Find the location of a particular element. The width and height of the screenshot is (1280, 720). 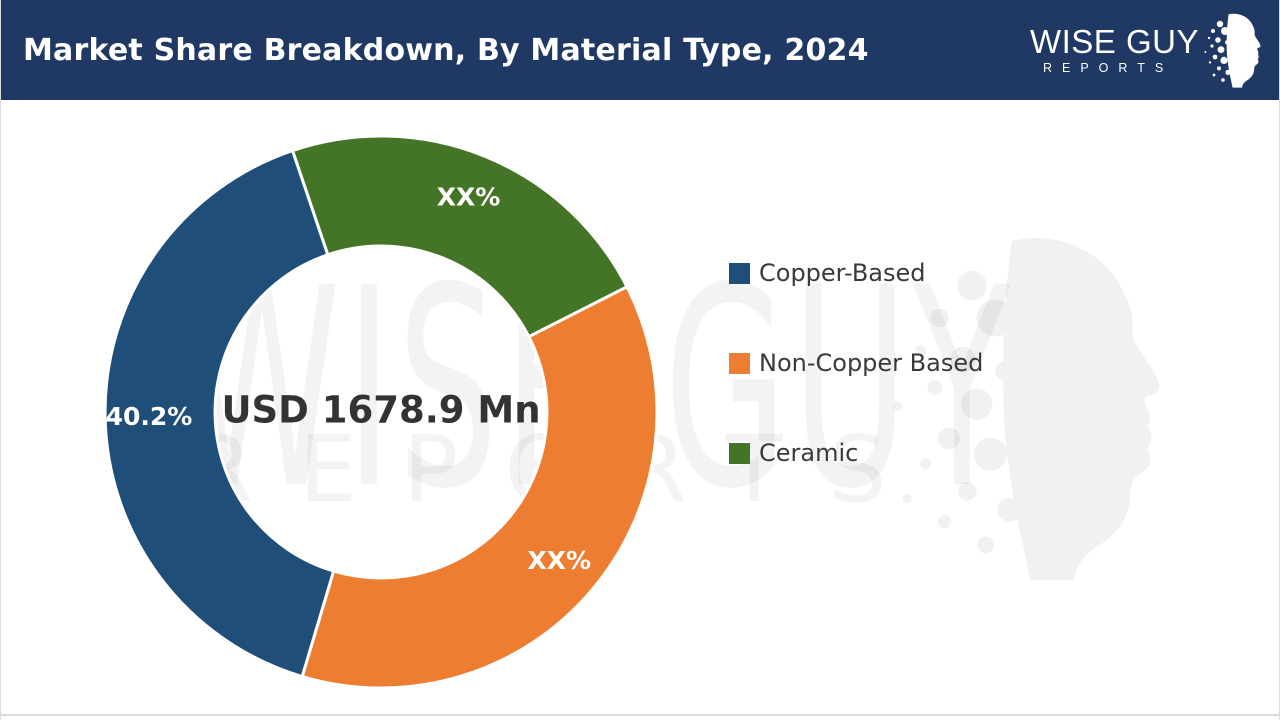

brand-subname: REPORTS is located at coordinates (1108, 68).